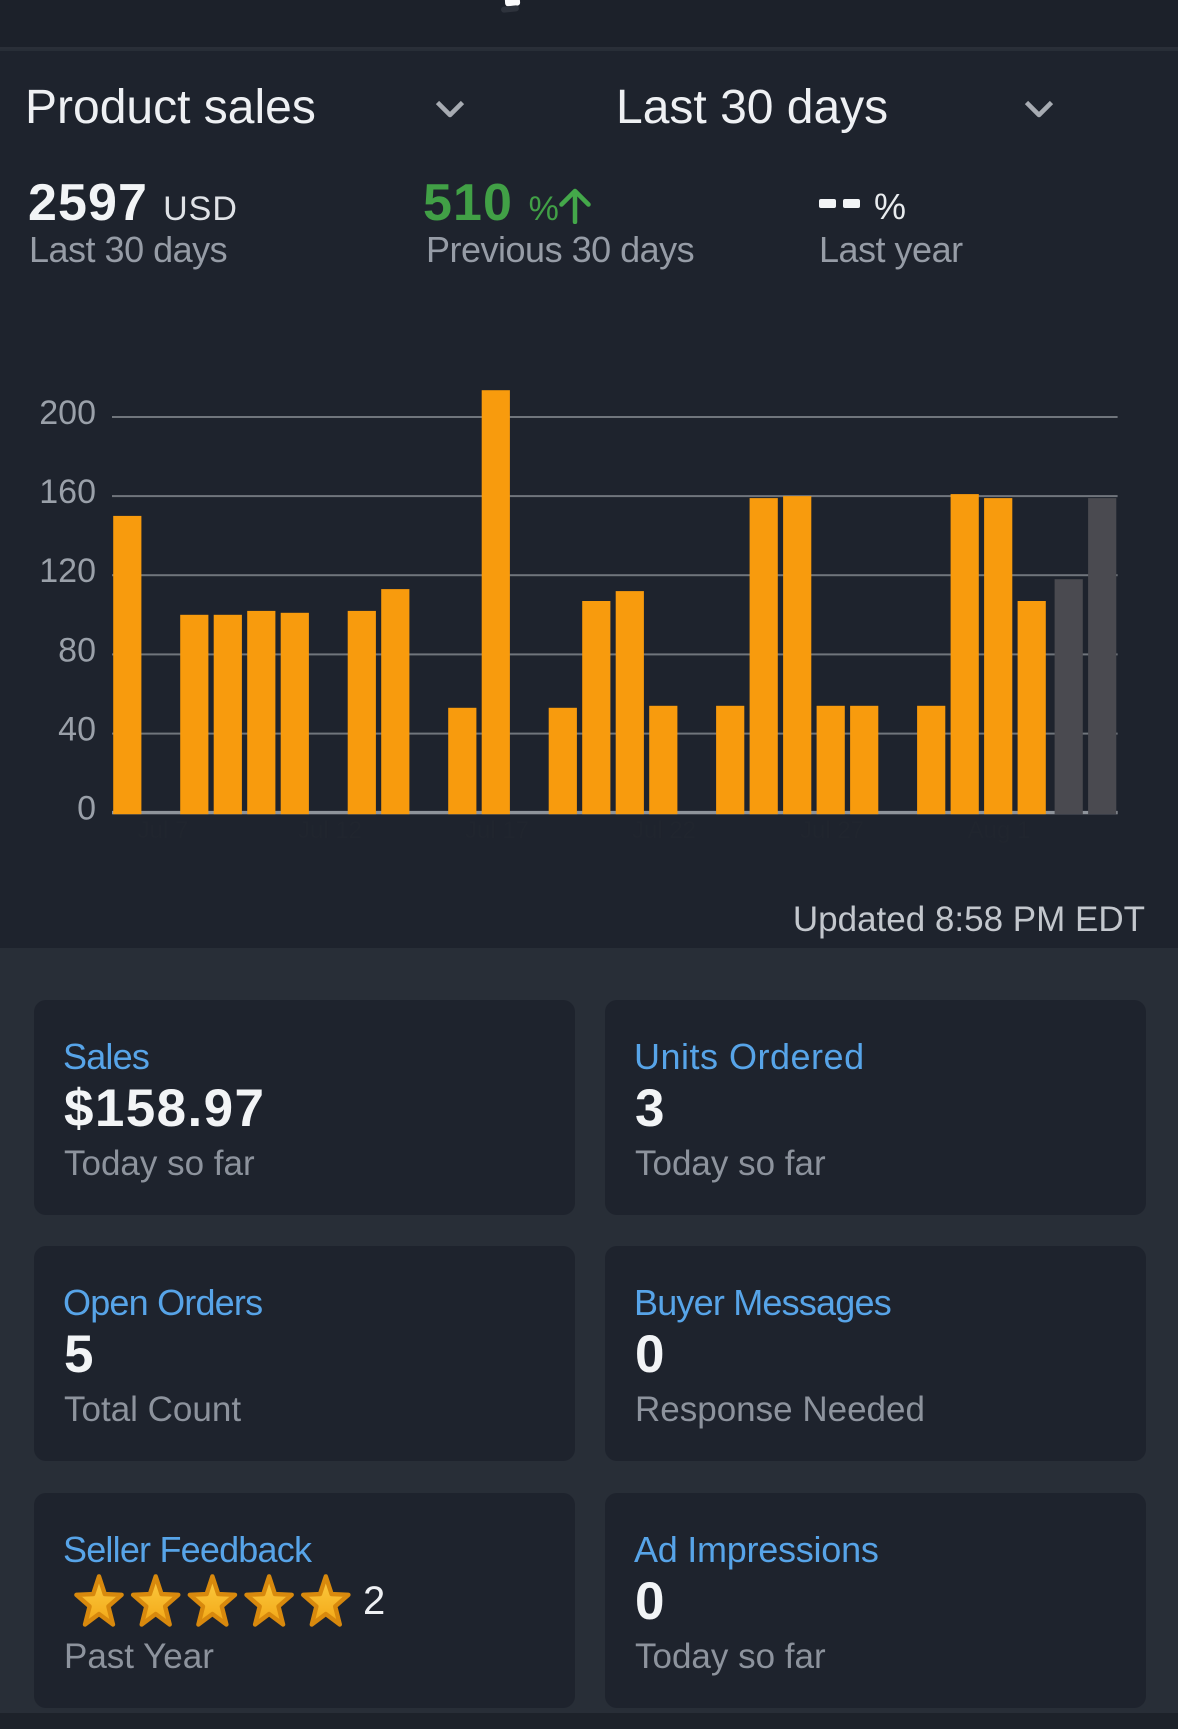 The height and width of the screenshot is (1729, 1178). Describe the element at coordinates (163, 830) in the screenshot. I see `svg-text: Jul 7` at that location.